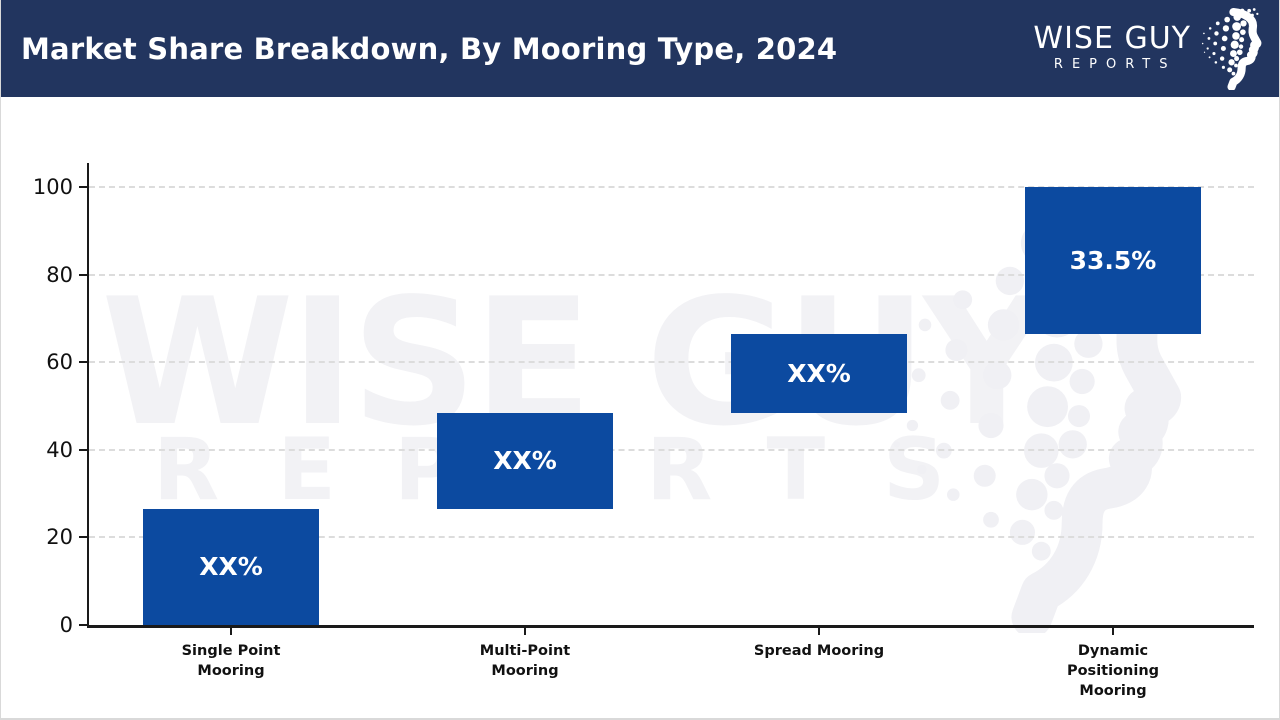 The height and width of the screenshot is (720, 1280). I want to click on bar-segment-1: XX%, so click(231, 566).